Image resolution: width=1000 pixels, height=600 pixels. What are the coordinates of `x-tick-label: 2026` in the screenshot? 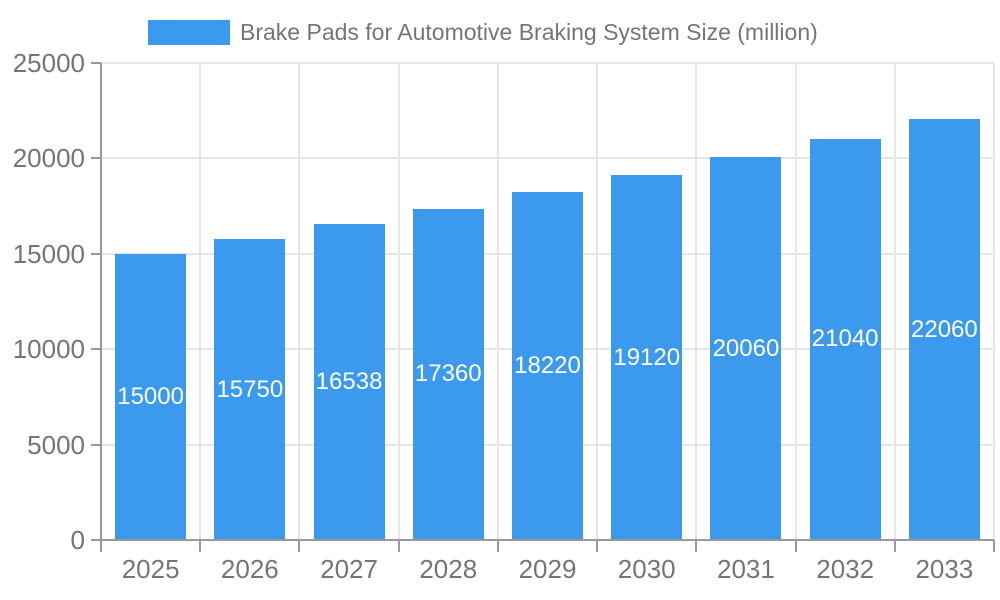 It's located at (249, 569).